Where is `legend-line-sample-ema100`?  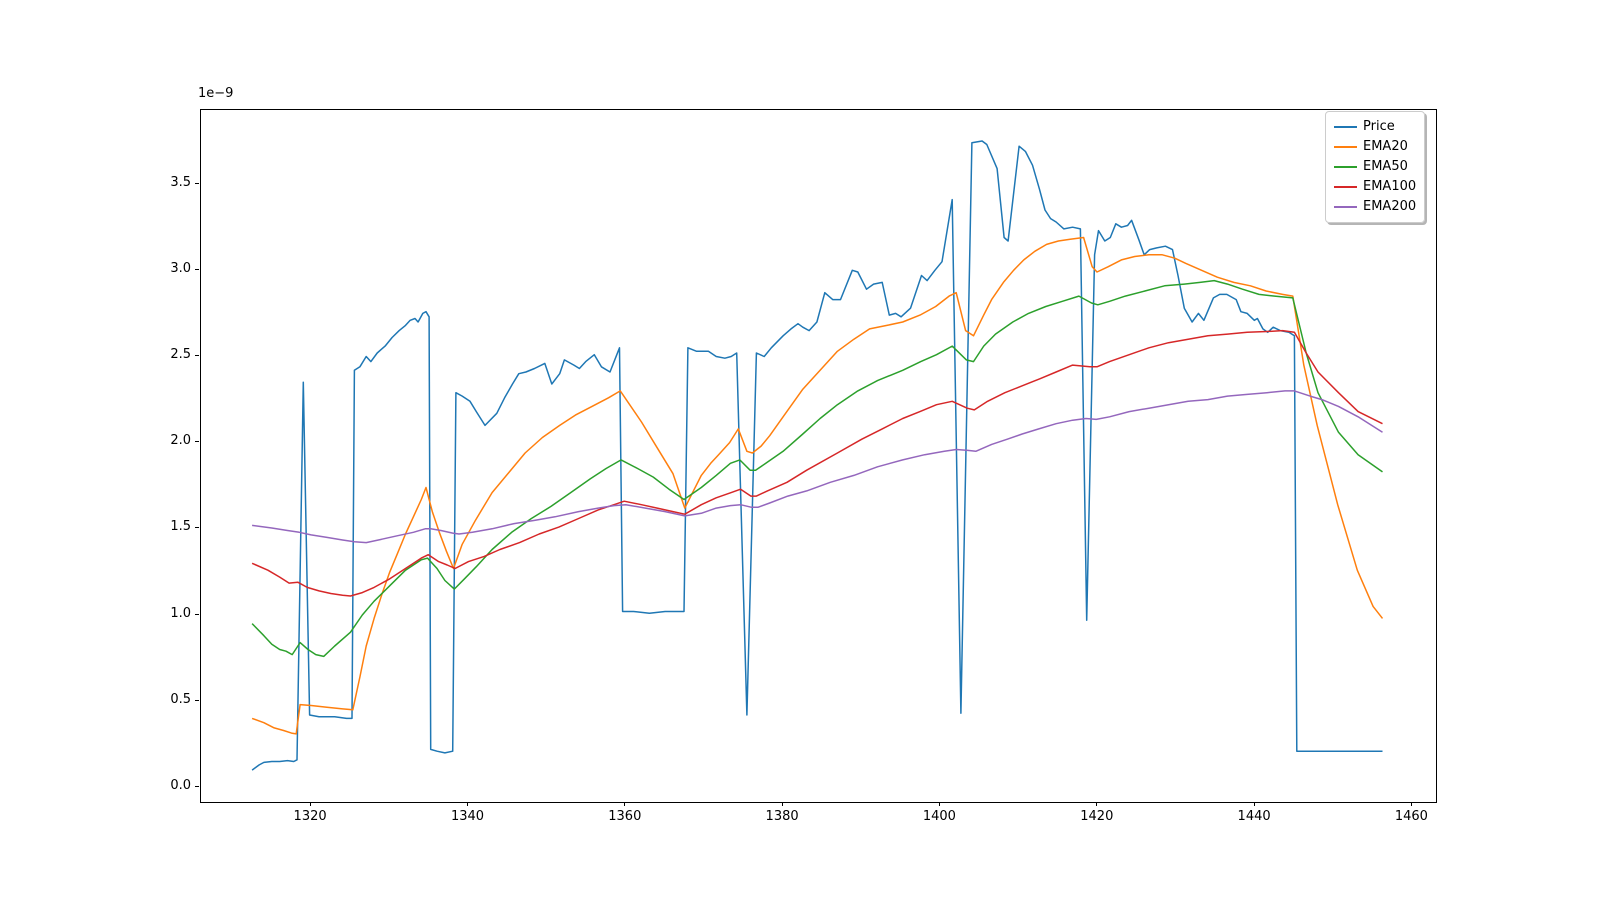
legend-line-sample-ema100 is located at coordinates (1345, 187).